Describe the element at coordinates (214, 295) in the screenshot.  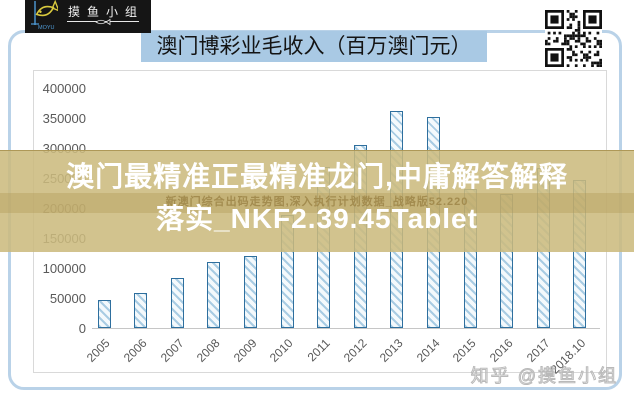
I see `bar-2008` at that location.